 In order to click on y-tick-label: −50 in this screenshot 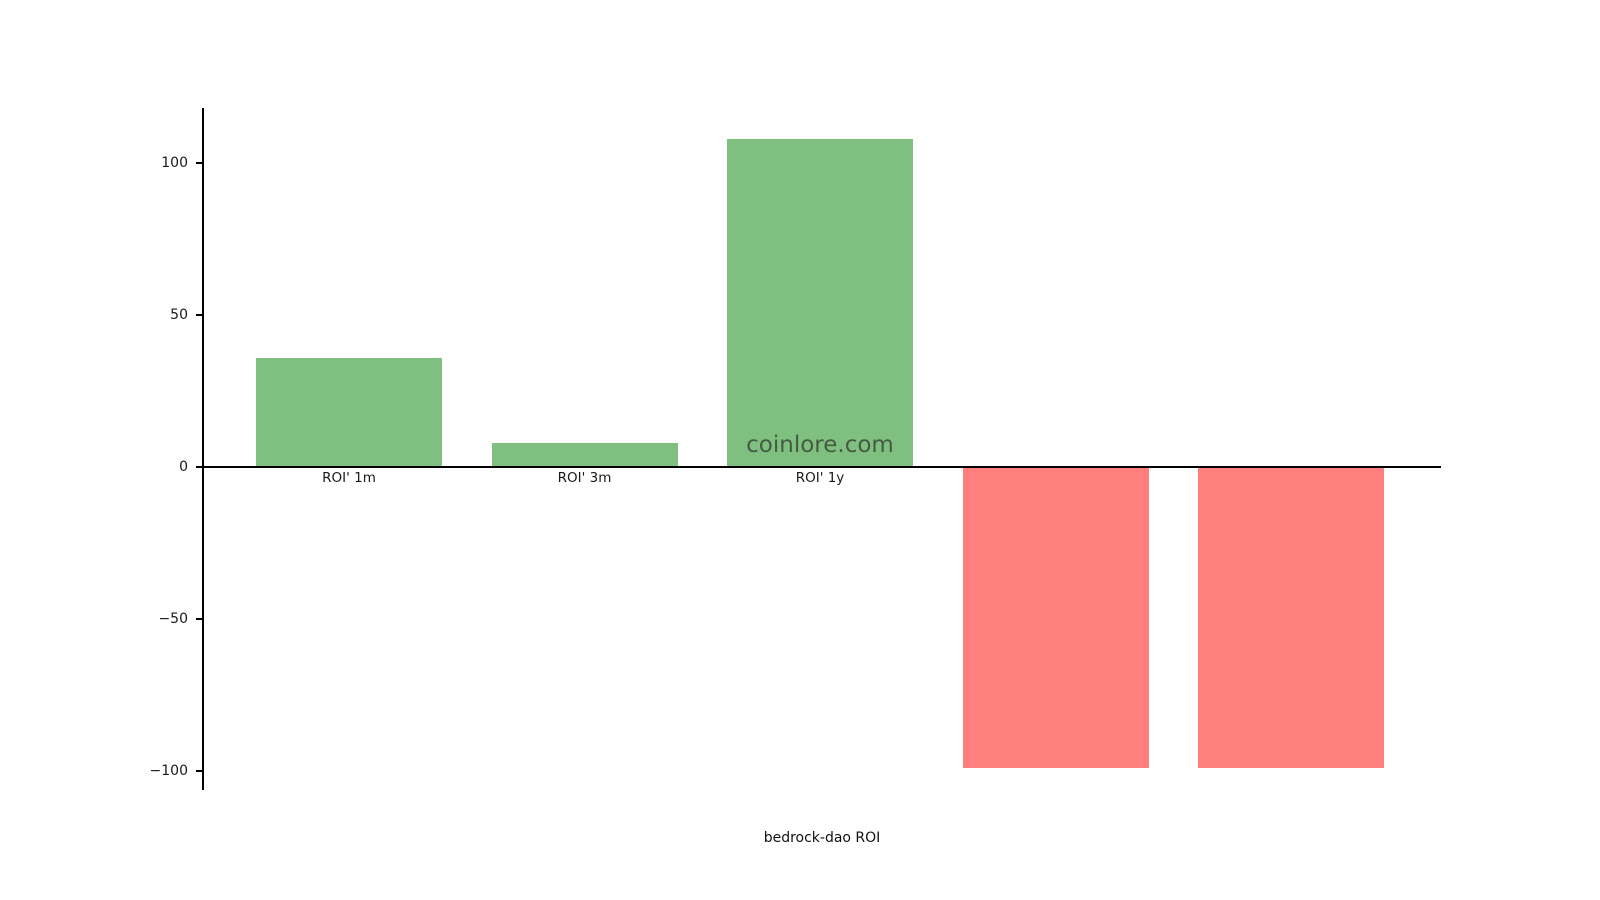, I will do `click(173, 619)`.